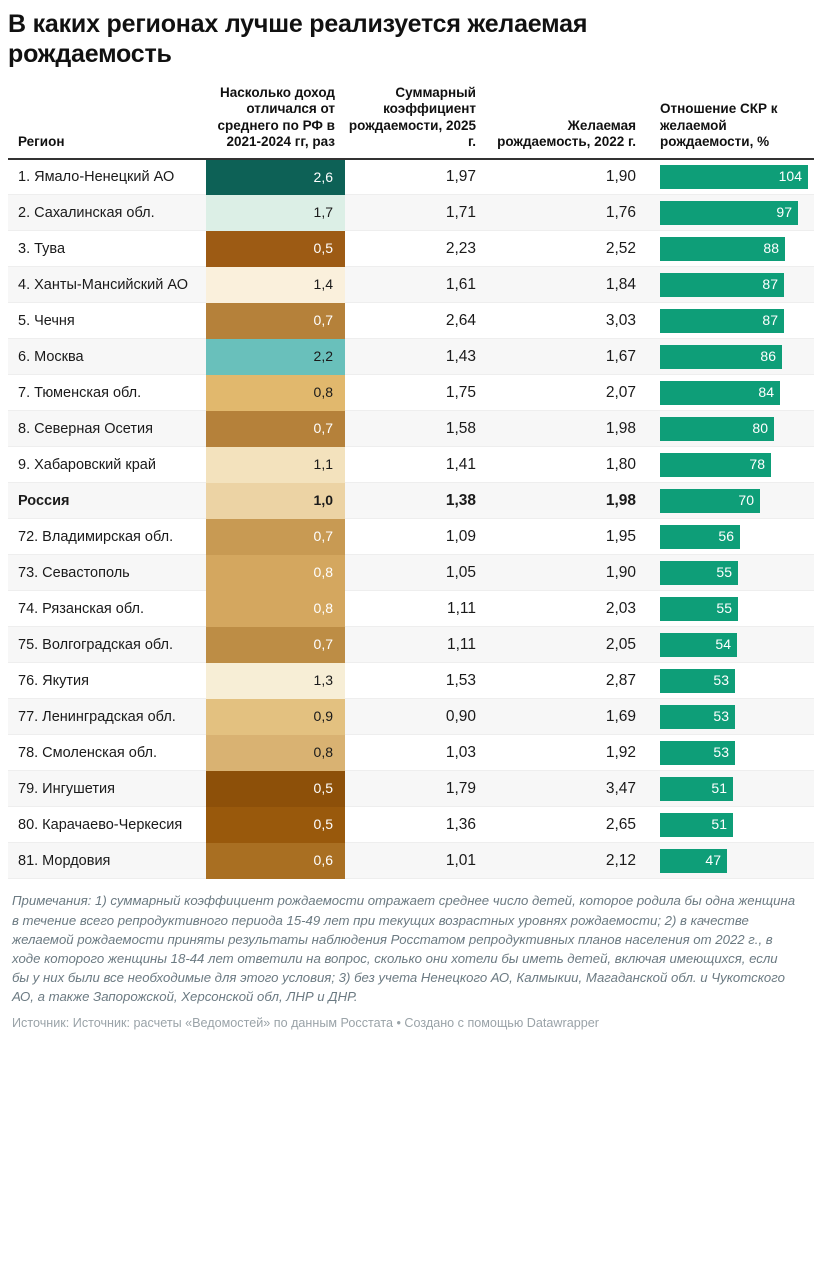  What do you see at coordinates (415, 249) in the screenshot?
I see `cell-tfr: 2,23` at bounding box center [415, 249].